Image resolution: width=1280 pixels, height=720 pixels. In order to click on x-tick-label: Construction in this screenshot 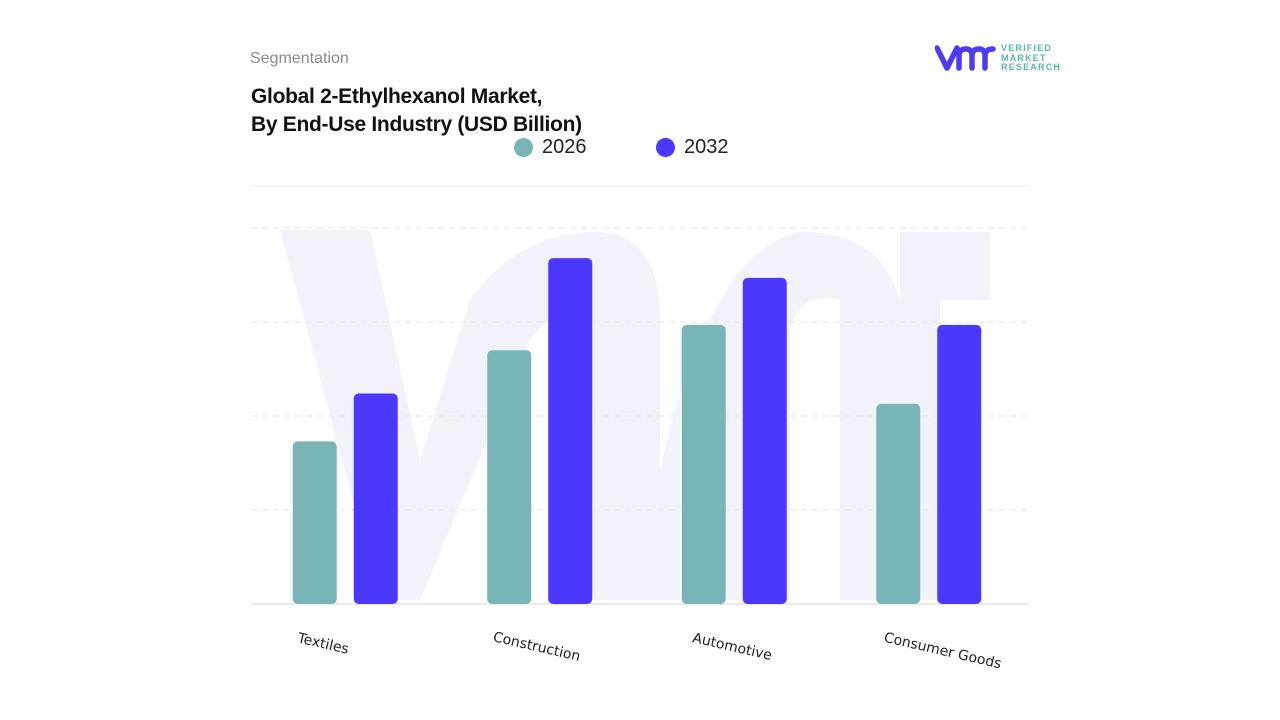, I will do `click(536, 647)`.